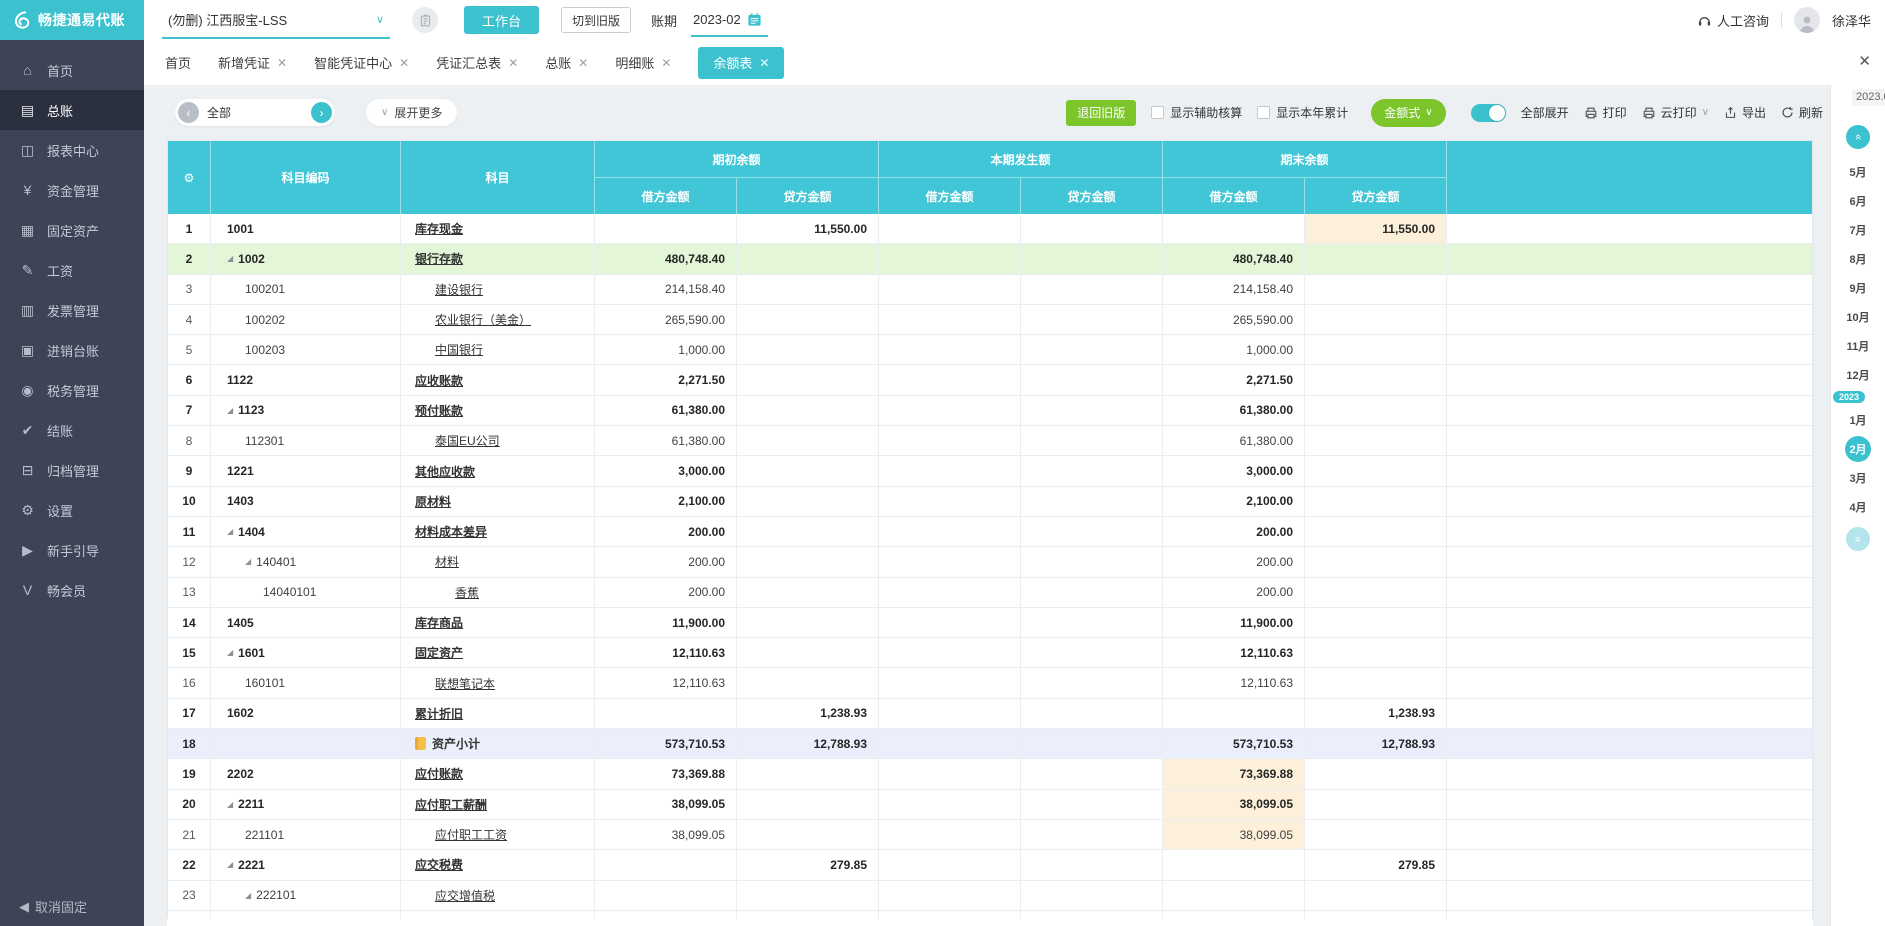 This screenshot has height=926, width=1885. I want to click on sidebar-item-报表中心: ◫ 报表中心, so click(72, 150).